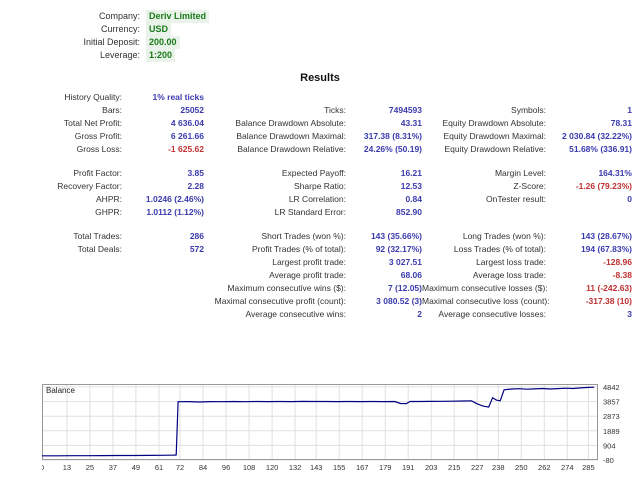 The image size is (640, 481). Describe the element at coordinates (174, 198) in the screenshot. I see `stat-value: 1.0246 (2.46%)` at that location.